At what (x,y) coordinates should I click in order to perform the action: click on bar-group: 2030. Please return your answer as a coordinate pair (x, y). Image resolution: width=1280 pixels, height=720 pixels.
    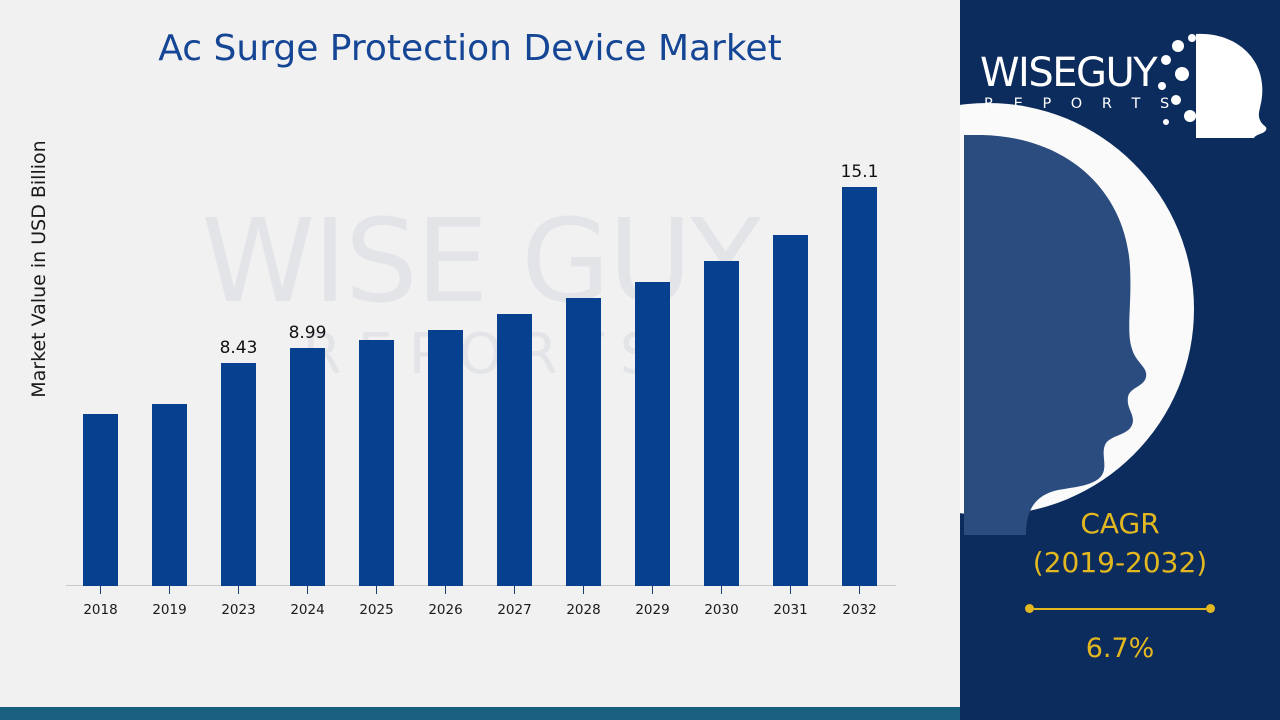
    Looking at the image, I should click on (721, 384).